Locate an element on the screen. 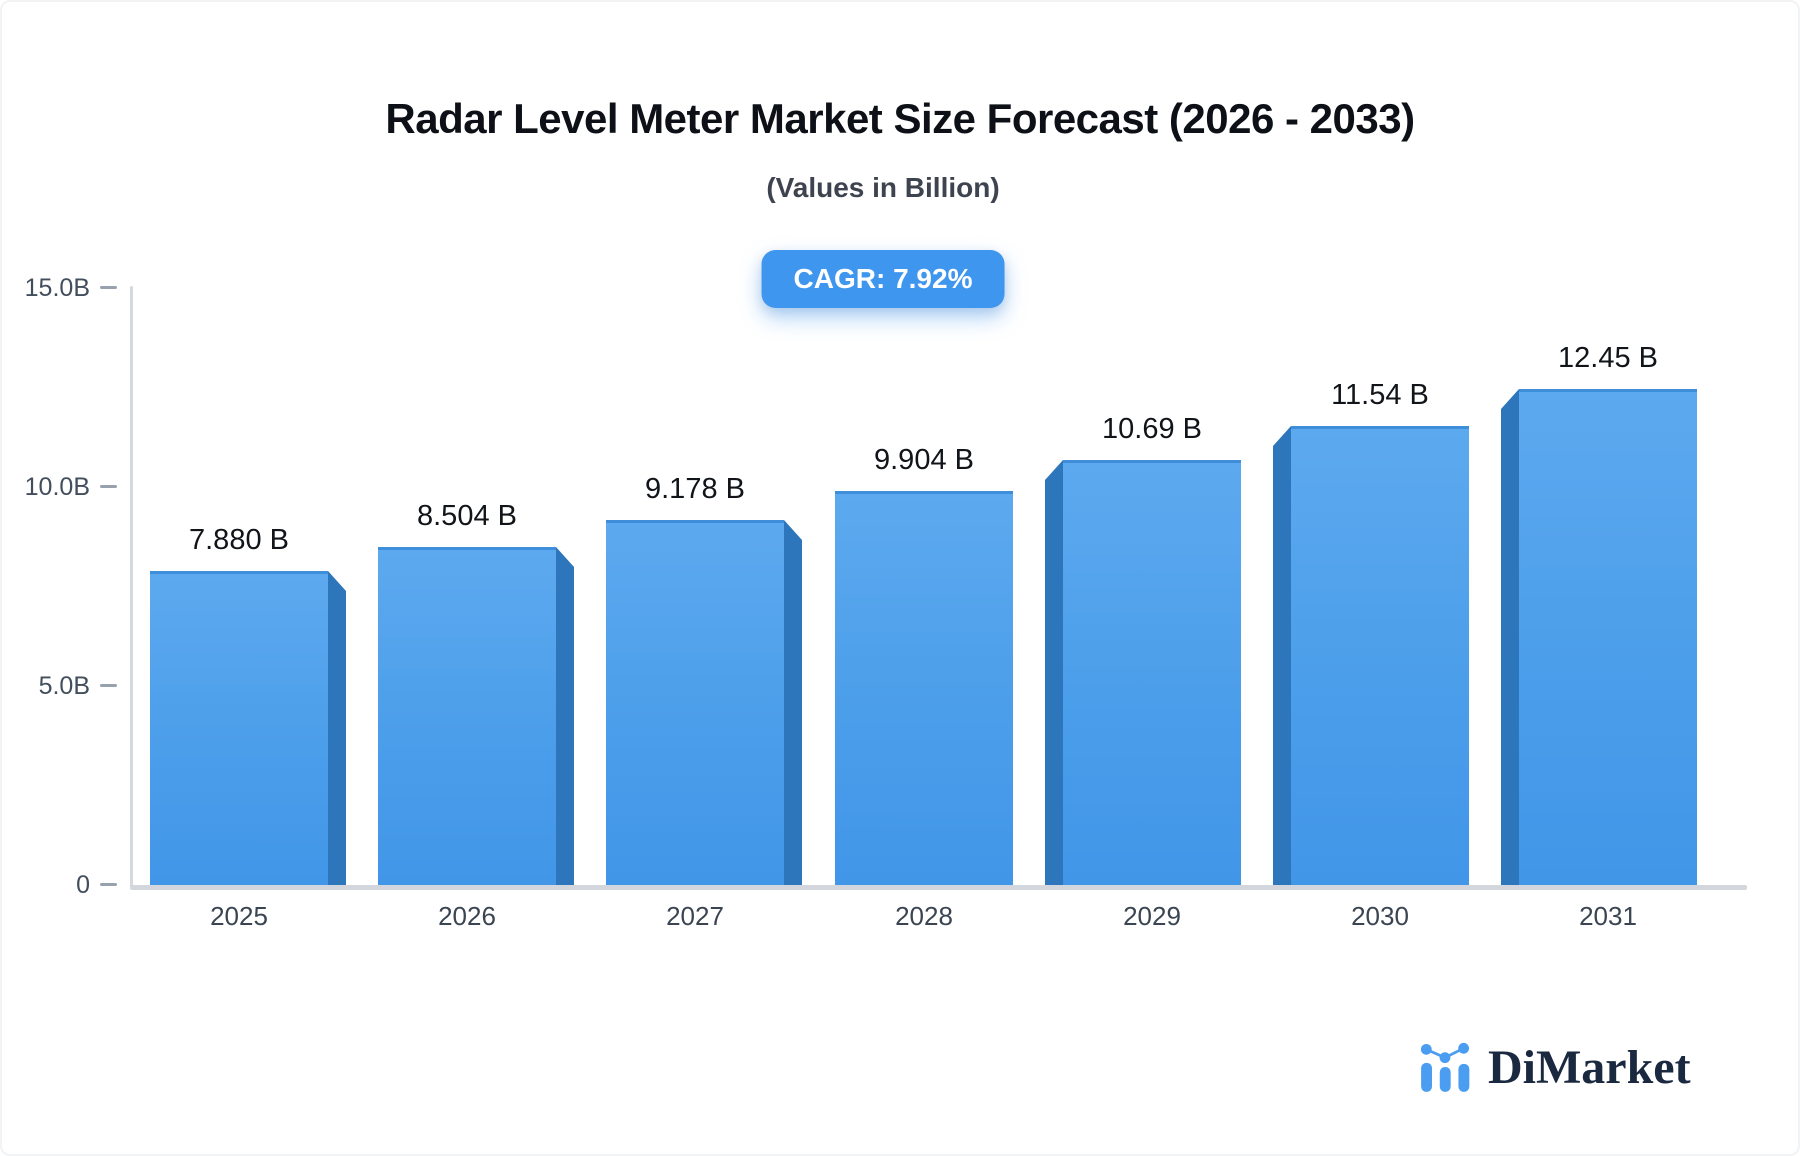 This screenshot has height=1156, width=1800. bar-2025 is located at coordinates (239, 728).